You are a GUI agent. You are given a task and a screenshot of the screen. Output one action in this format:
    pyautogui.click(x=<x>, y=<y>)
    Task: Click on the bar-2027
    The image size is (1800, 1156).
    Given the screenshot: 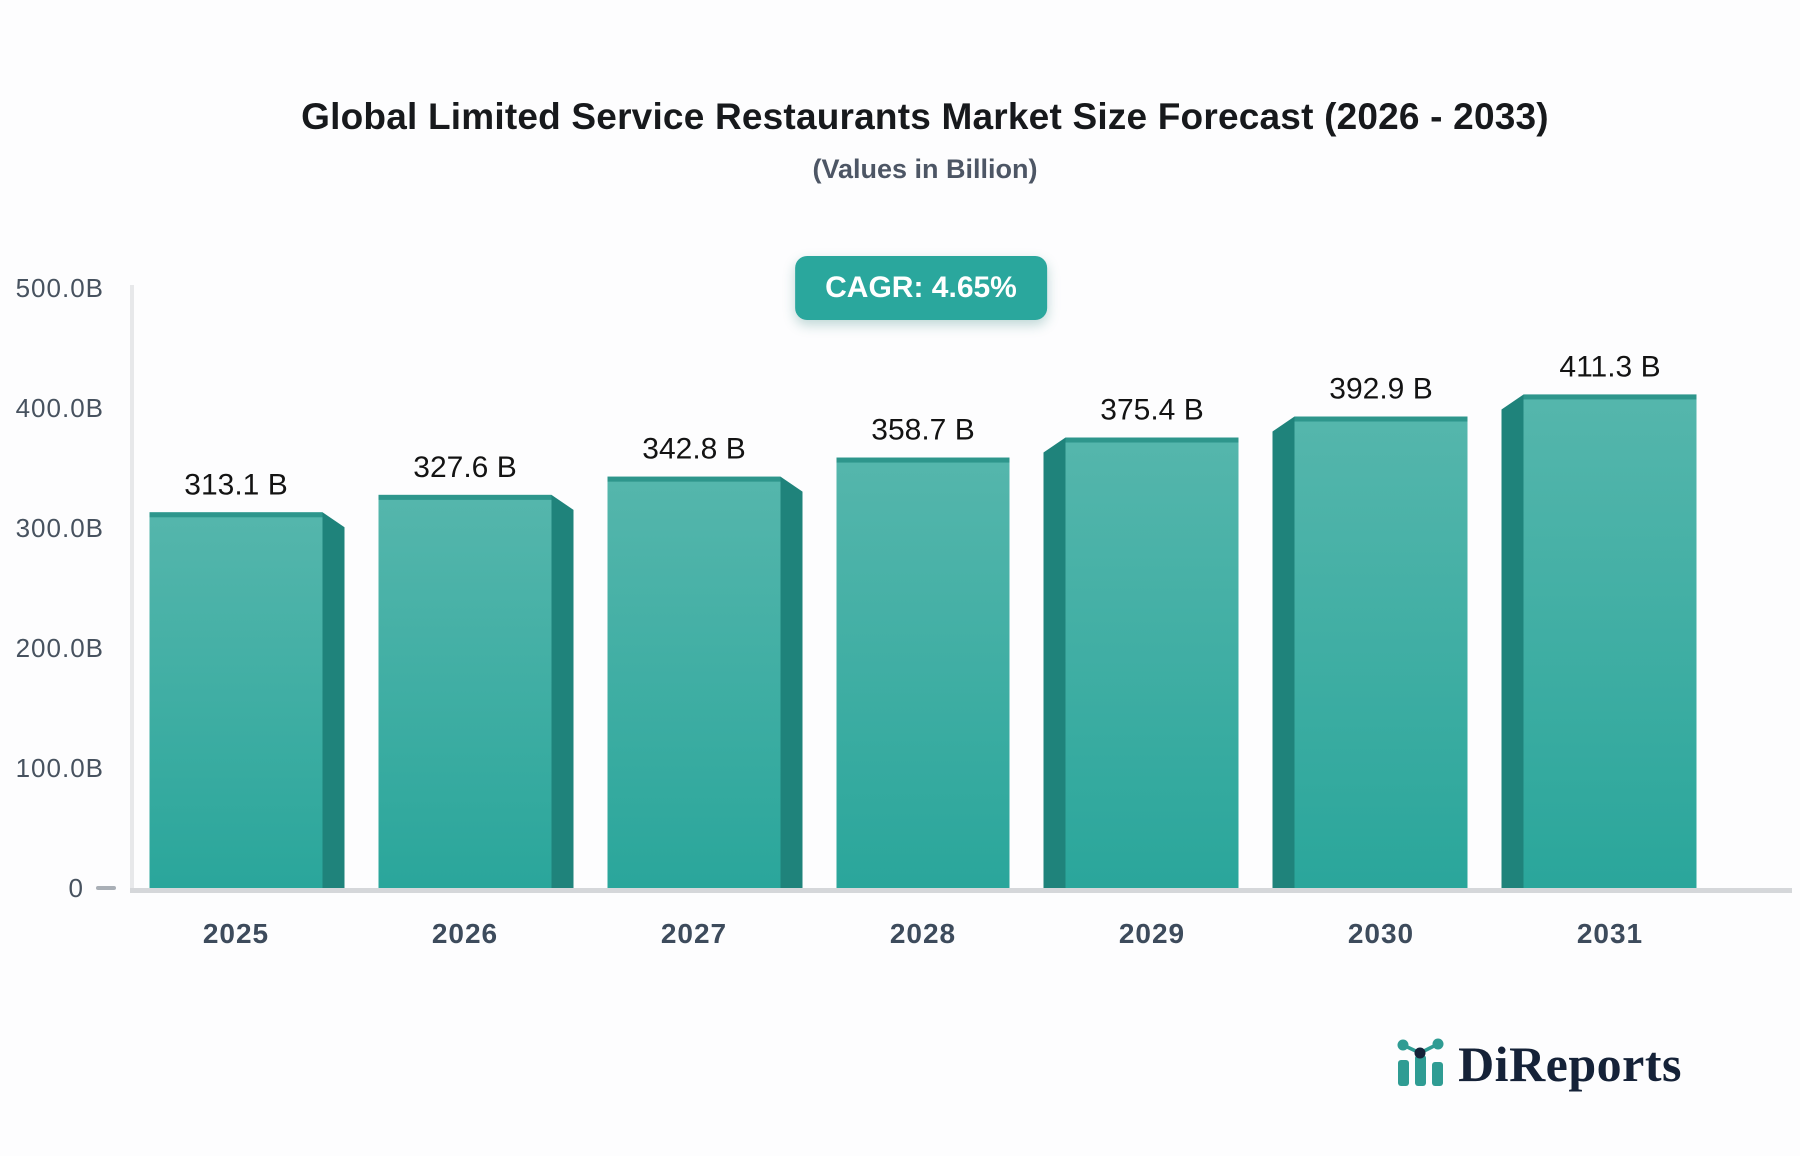 What is the action you would take?
    pyautogui.click(x=705, y=682)
    